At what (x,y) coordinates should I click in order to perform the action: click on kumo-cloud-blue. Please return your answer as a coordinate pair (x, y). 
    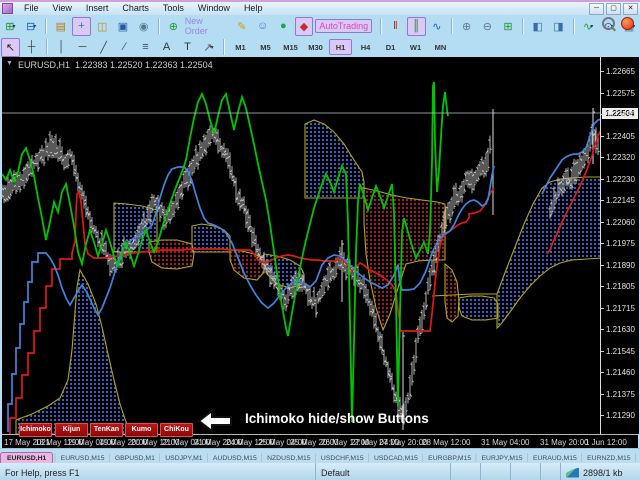
    Looking at the image, I should click on (74, 351).